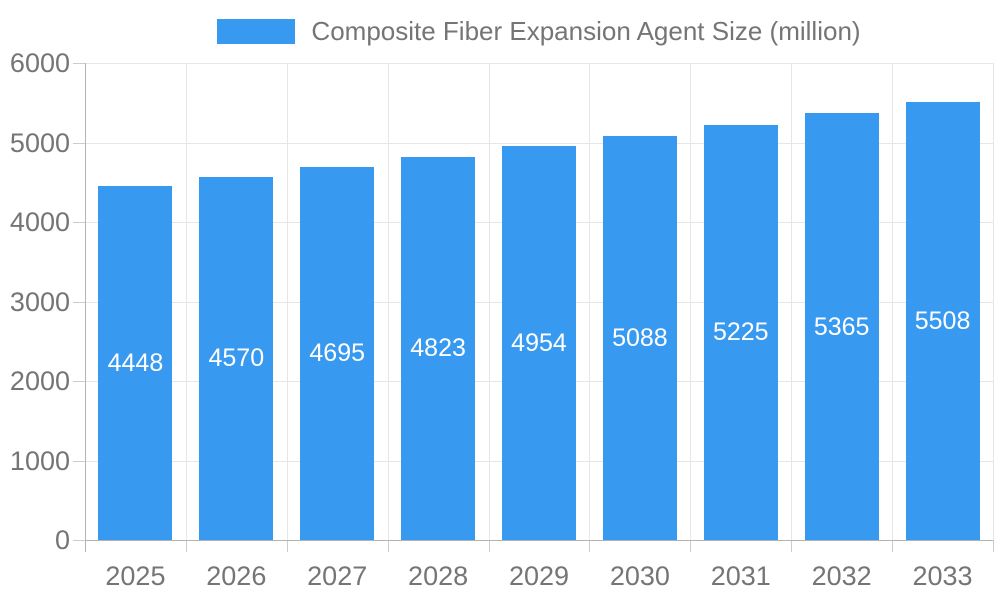  What do you see at coordinates (39, 301) in the screenshot?
I see `y-axis-tick-label: 3000` at bounding box center [39, 301].